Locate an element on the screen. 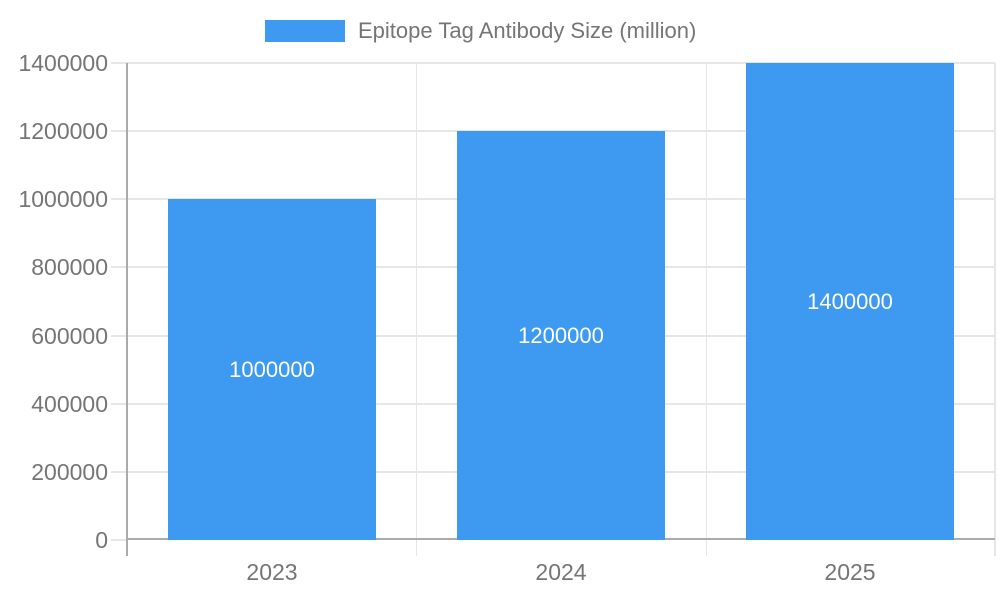 Image resolution: width=1000 pixels, height=600 pixels. y-axis-label: 400000 is located at coordinates (69, 403).